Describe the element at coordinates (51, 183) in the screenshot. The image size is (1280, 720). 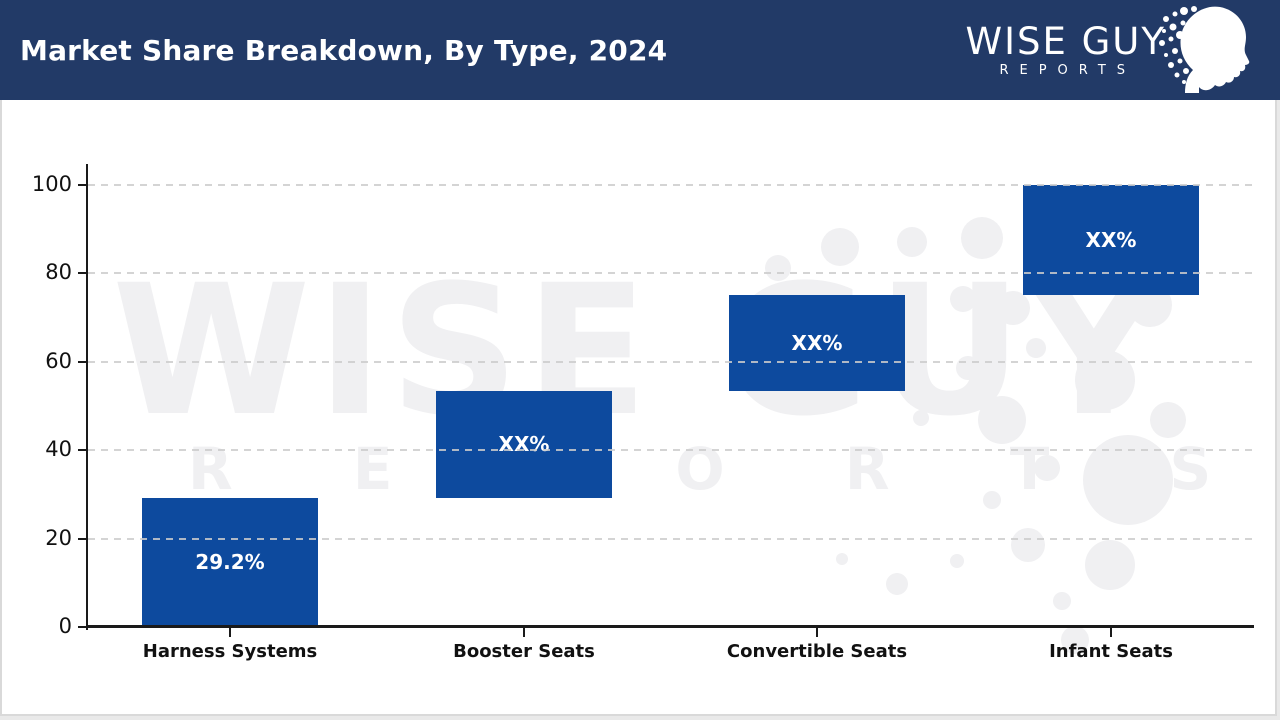
I see `y-tick-label-100: 100` at that location.